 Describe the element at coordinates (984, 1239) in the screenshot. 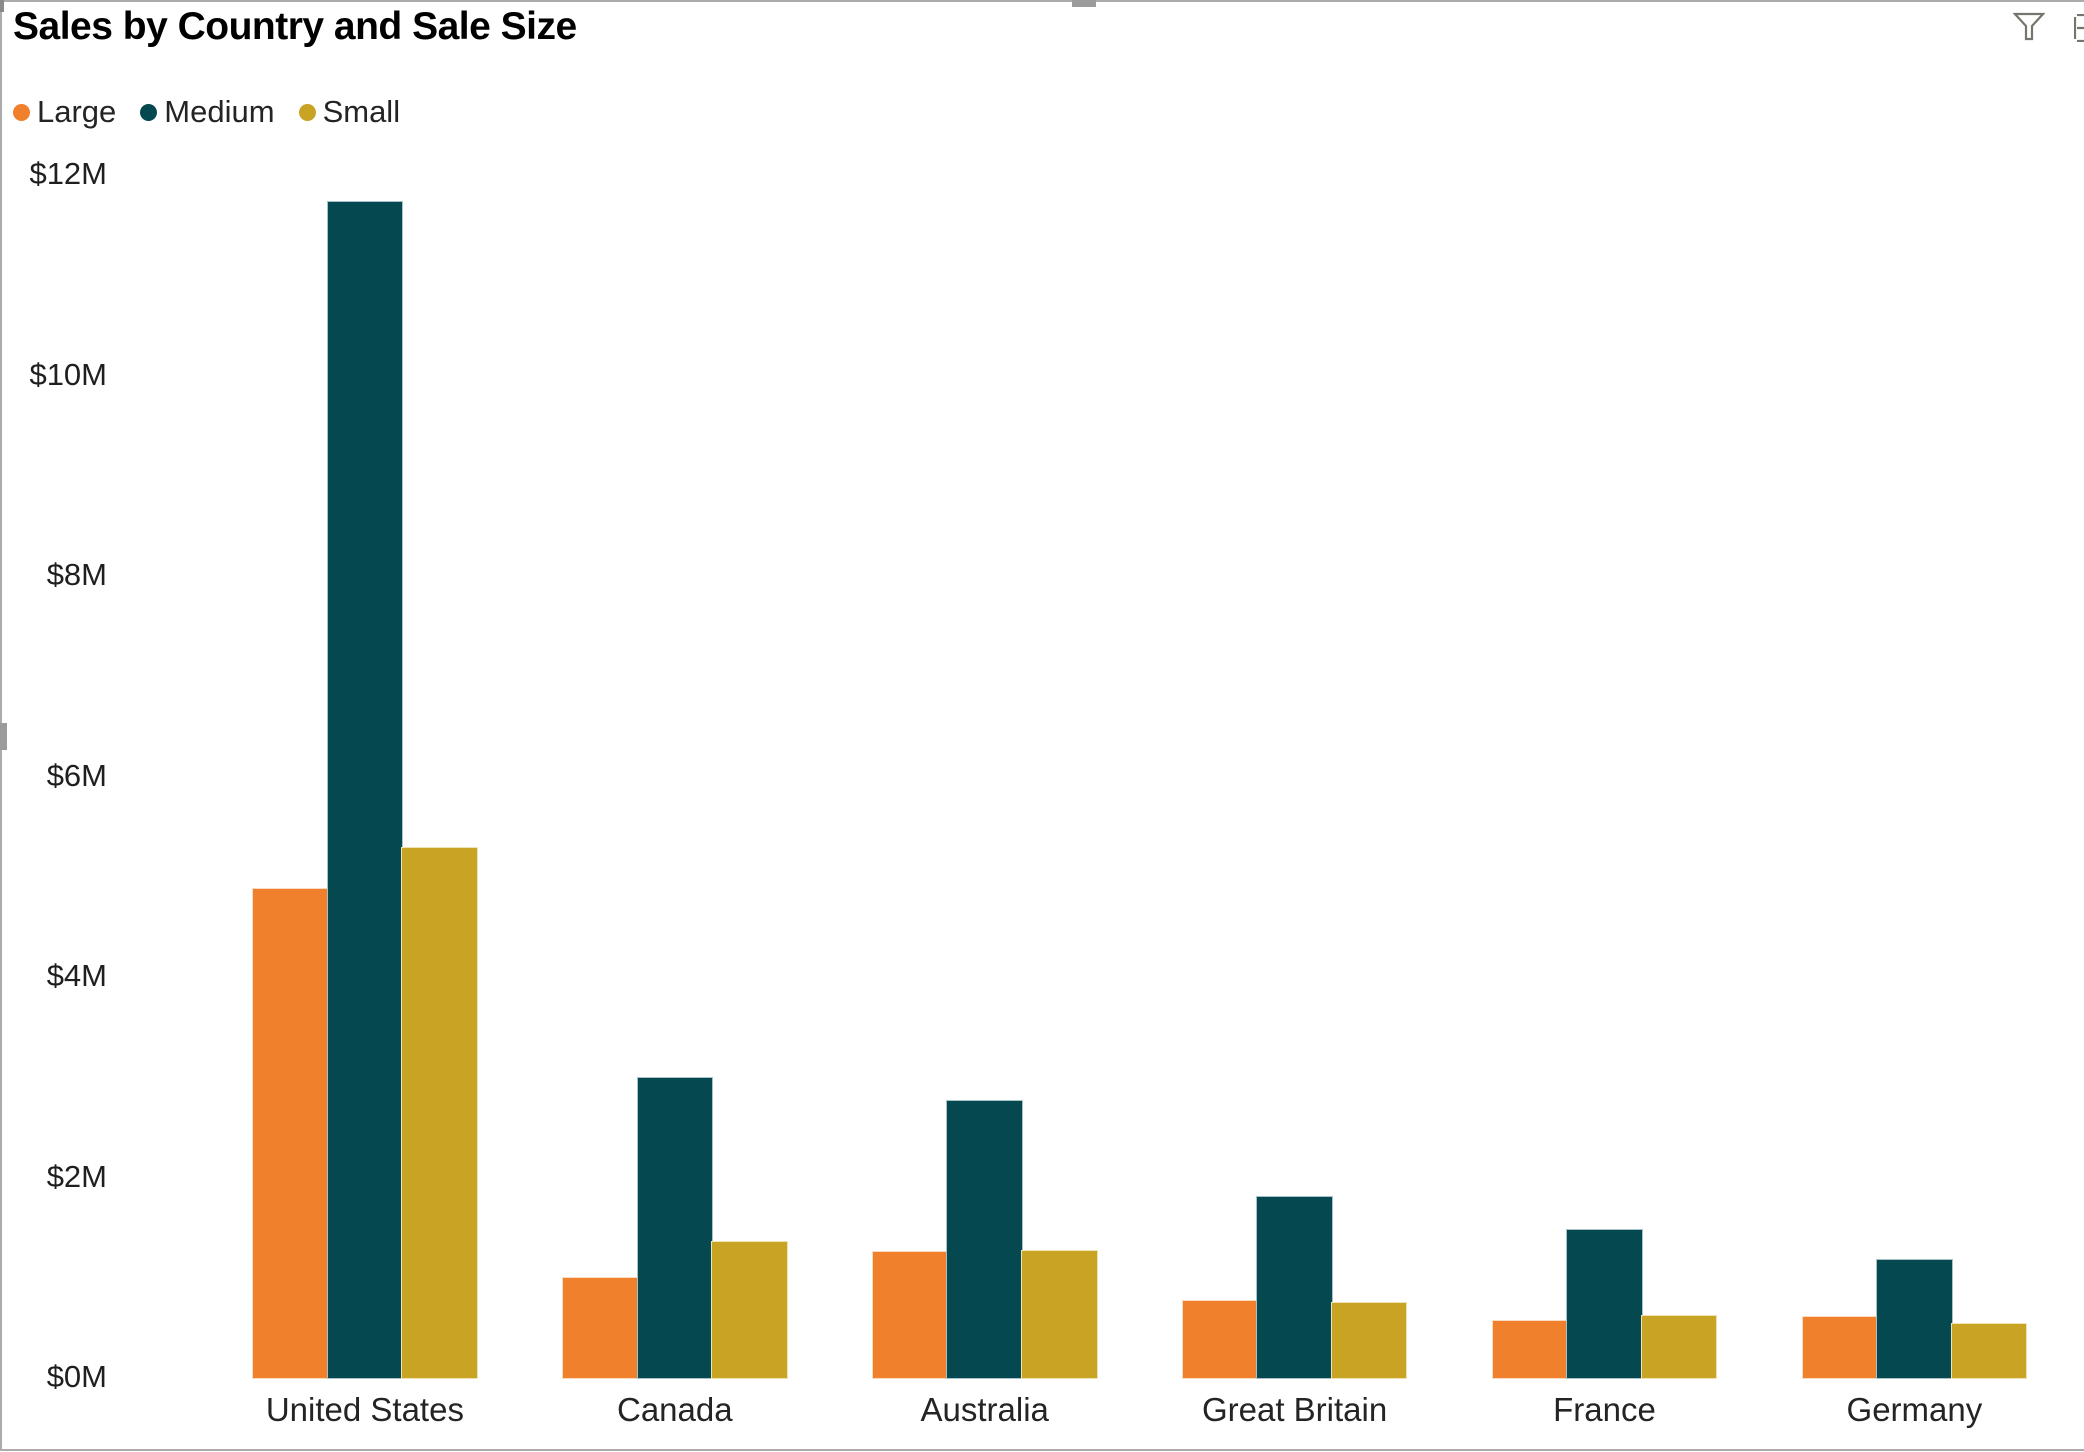

I see `bar-medium-australia` at that location.